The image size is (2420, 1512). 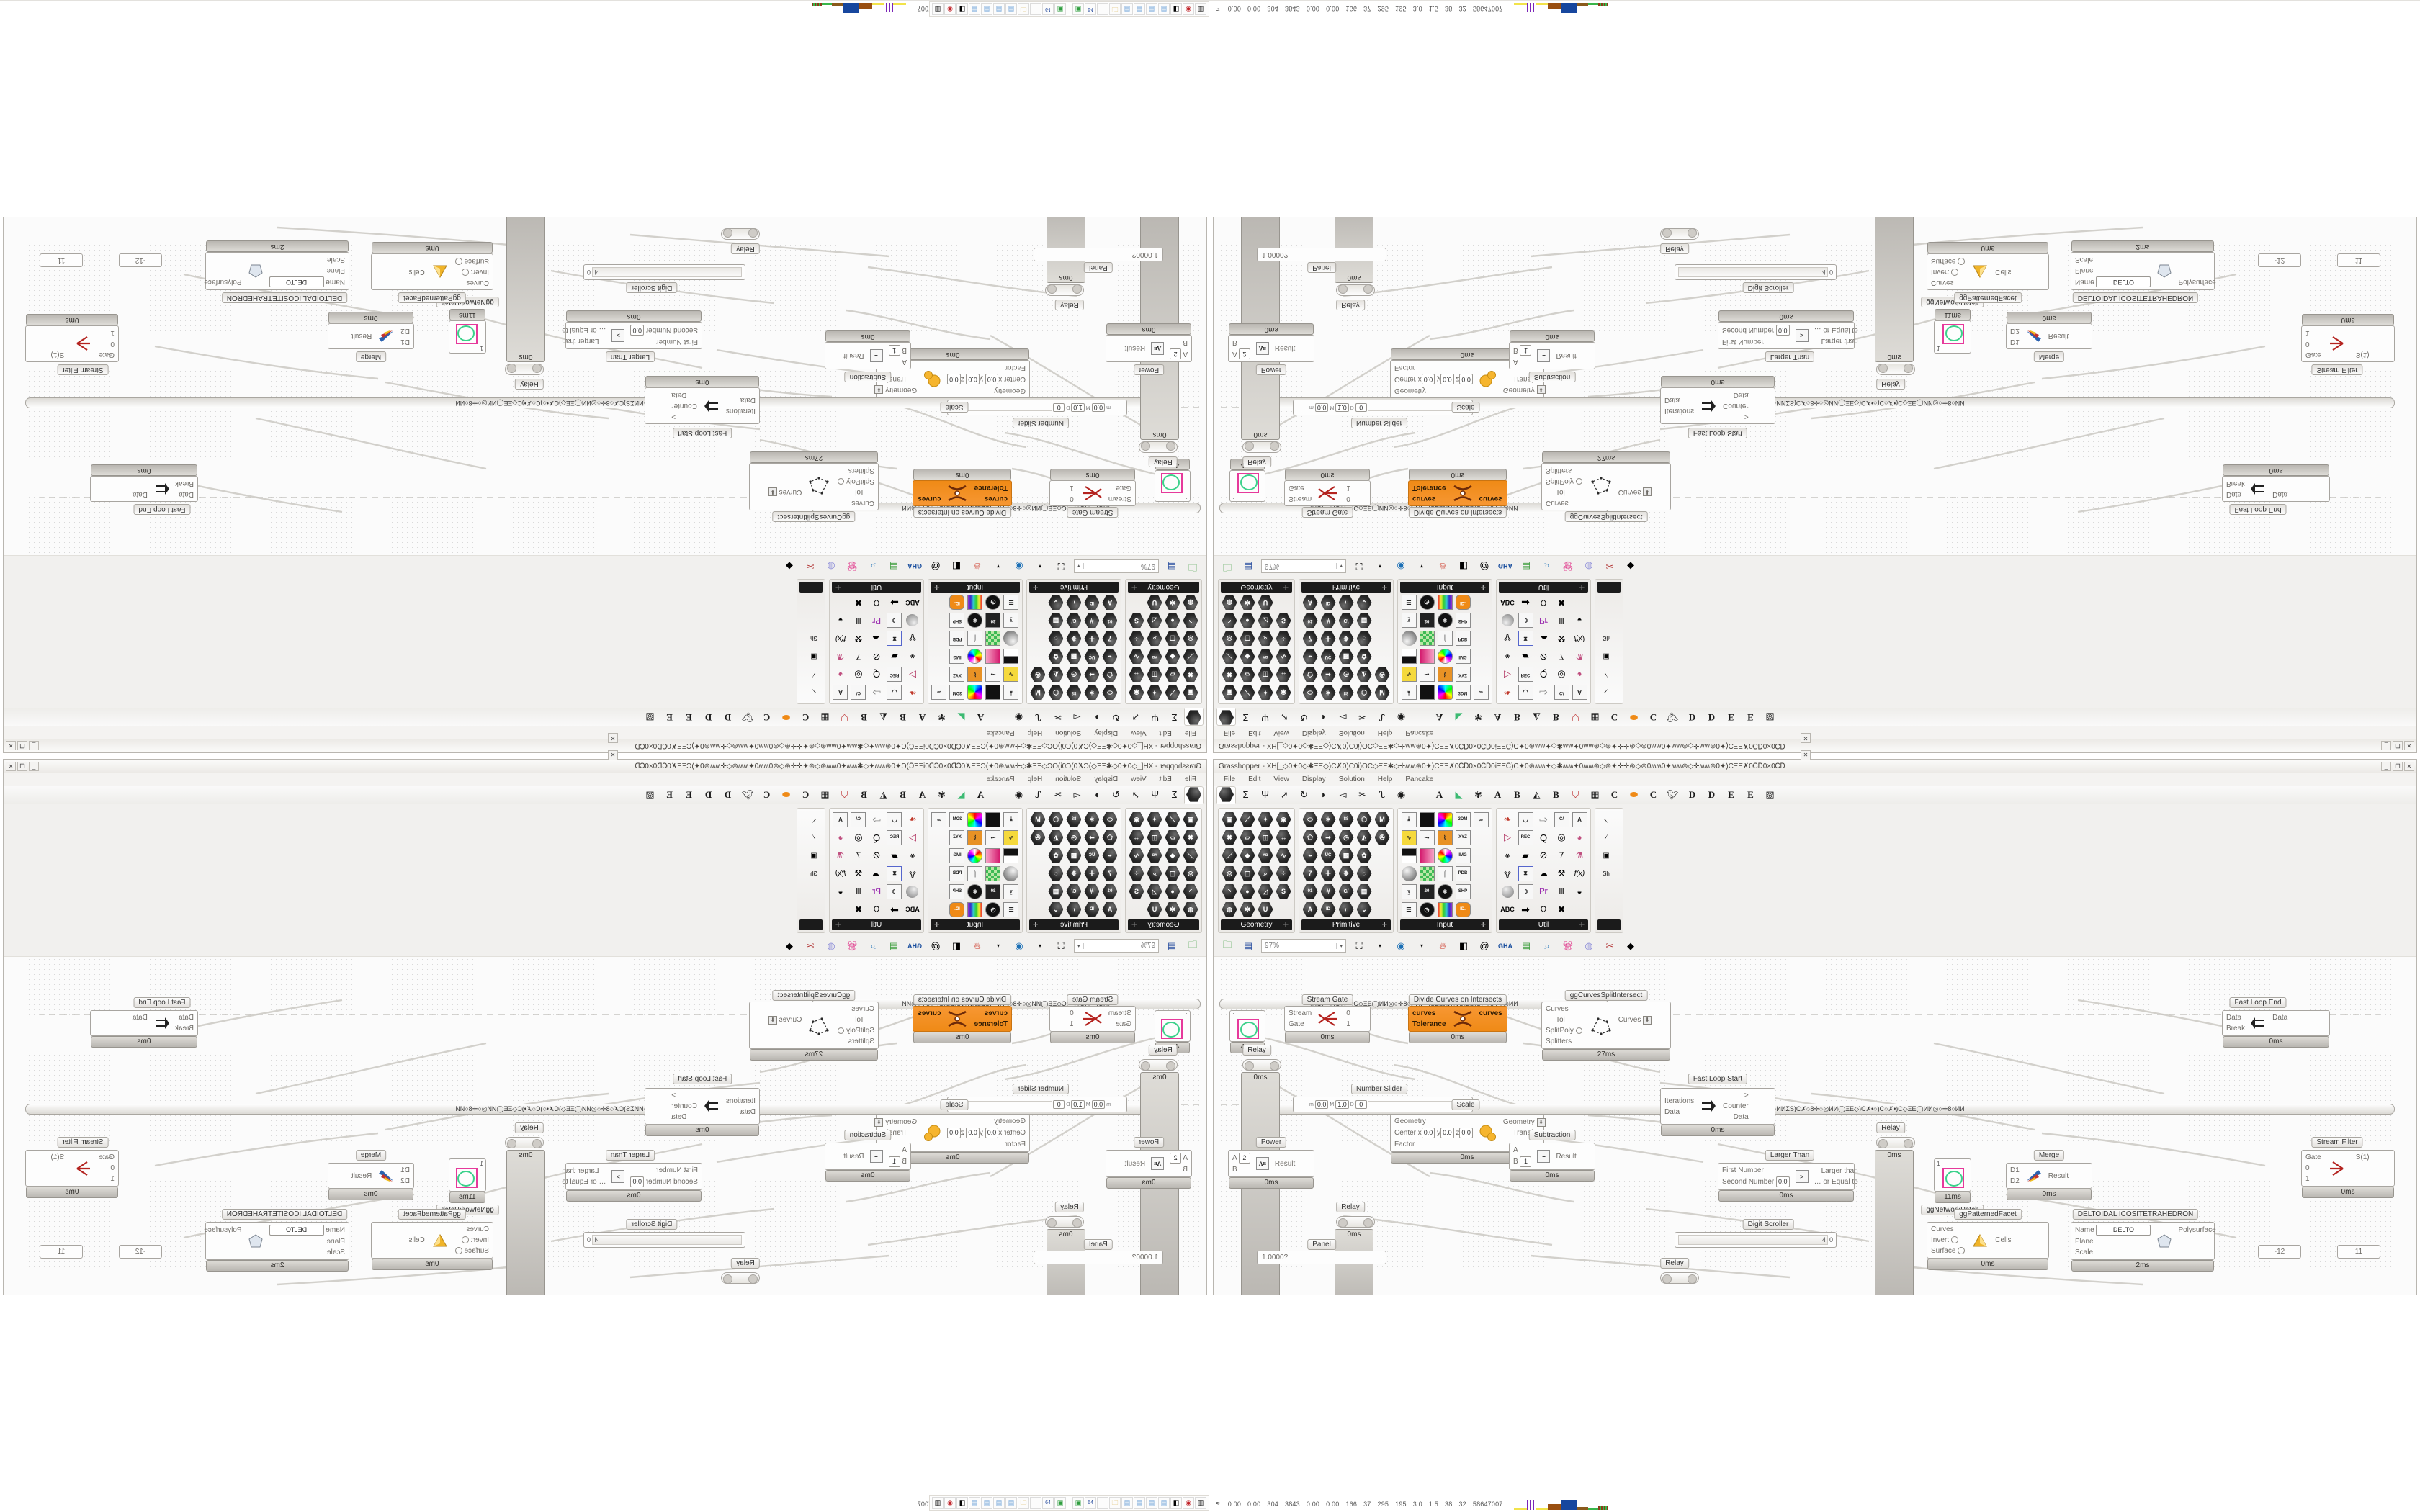 I want to click on cluster-icon: ▤, so click(x=1526, y=945).